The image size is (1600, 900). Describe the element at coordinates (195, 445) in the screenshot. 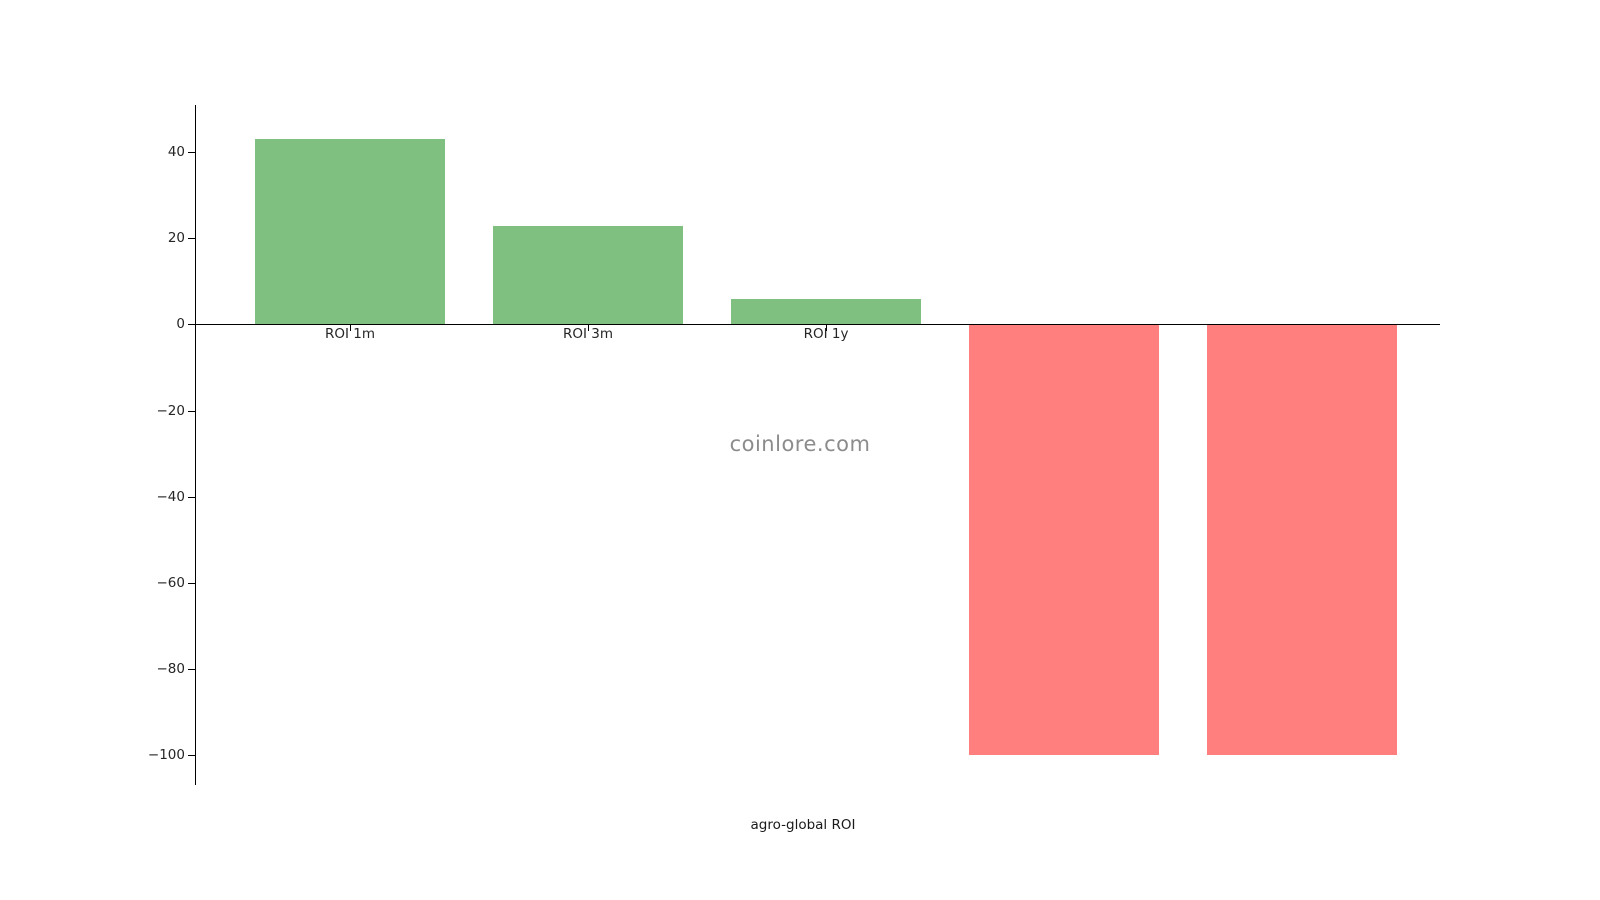

I see `y-axis-line` at that location.